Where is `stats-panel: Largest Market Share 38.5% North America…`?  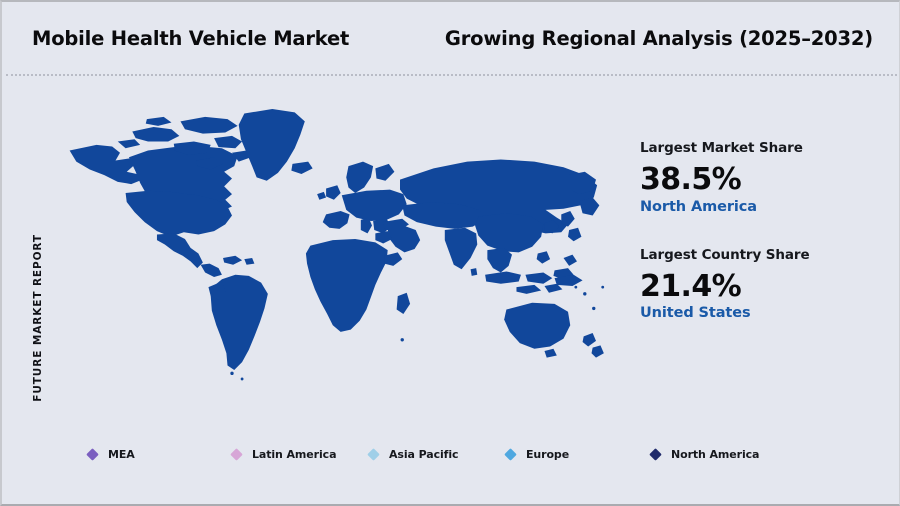 stats-panel: Largest Market Share 38.5% North America… is located at coordinates (760, 246).